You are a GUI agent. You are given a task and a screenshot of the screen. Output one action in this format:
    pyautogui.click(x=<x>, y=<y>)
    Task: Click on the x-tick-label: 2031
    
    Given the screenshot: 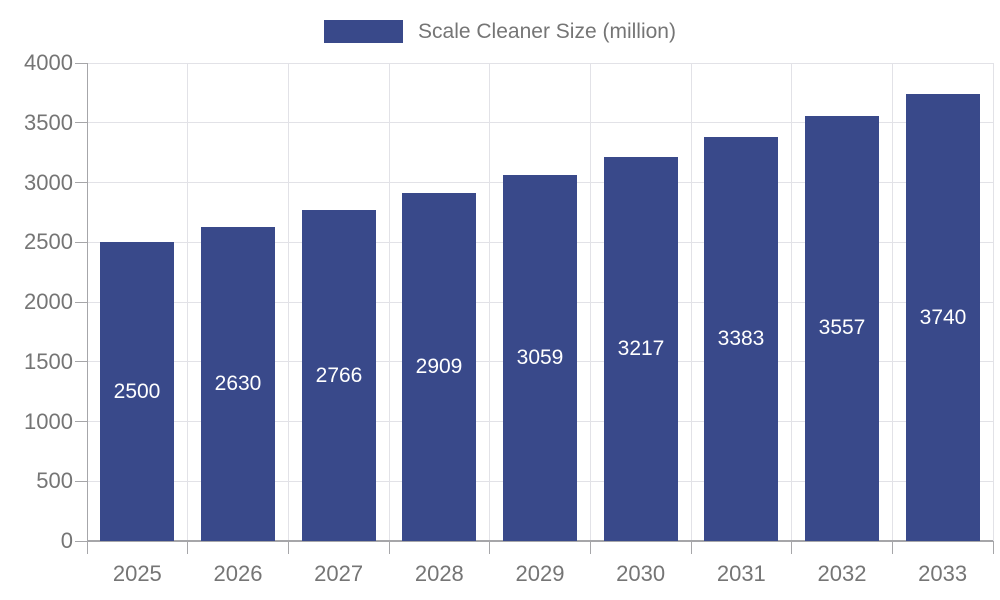 What is the action you would take?
    pyautogui.click(x=741, y=573)
    